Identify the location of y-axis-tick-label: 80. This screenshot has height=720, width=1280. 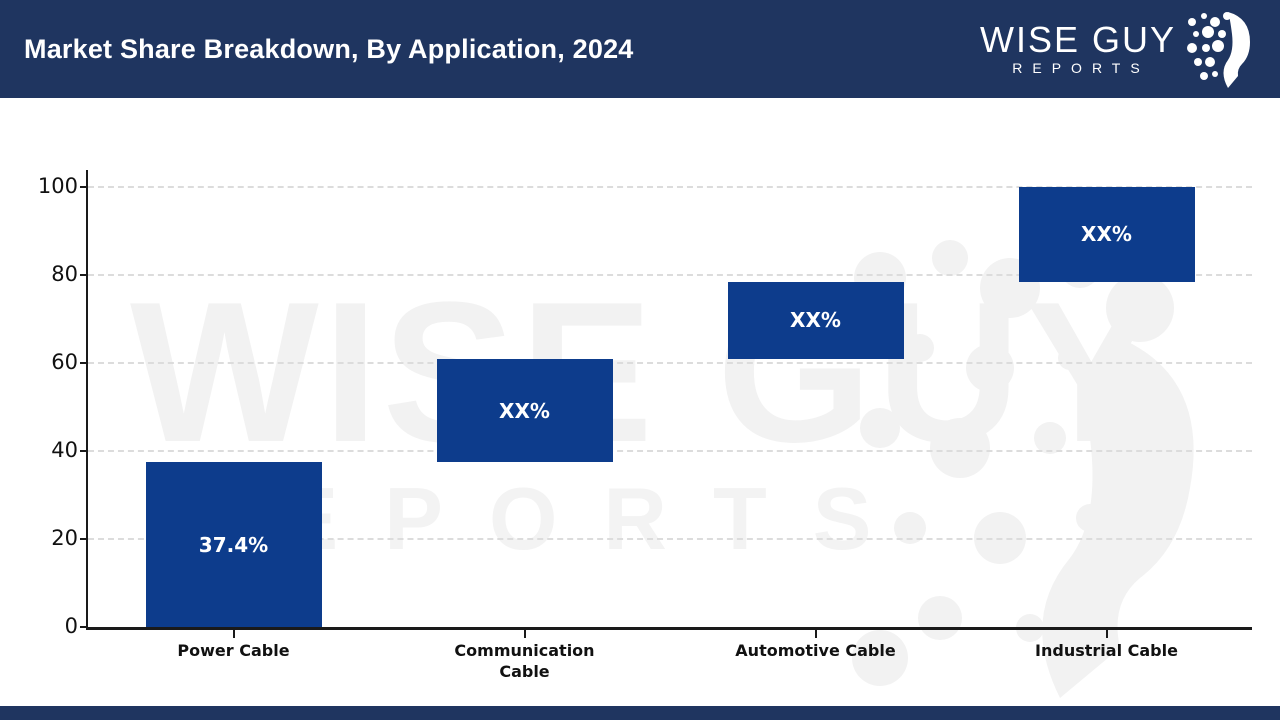
(64, 274).